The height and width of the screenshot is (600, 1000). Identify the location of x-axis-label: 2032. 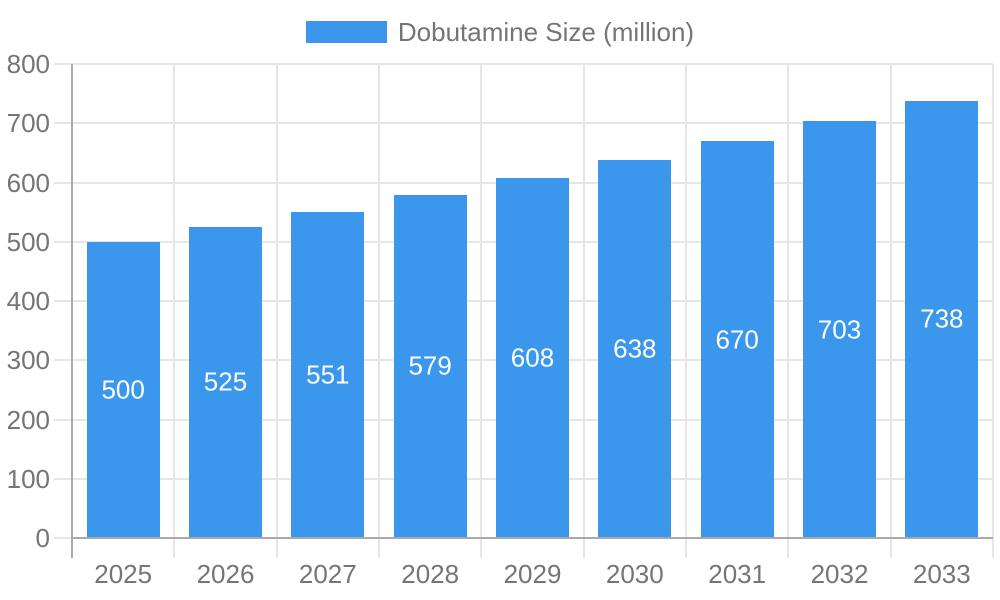
(839, 574).